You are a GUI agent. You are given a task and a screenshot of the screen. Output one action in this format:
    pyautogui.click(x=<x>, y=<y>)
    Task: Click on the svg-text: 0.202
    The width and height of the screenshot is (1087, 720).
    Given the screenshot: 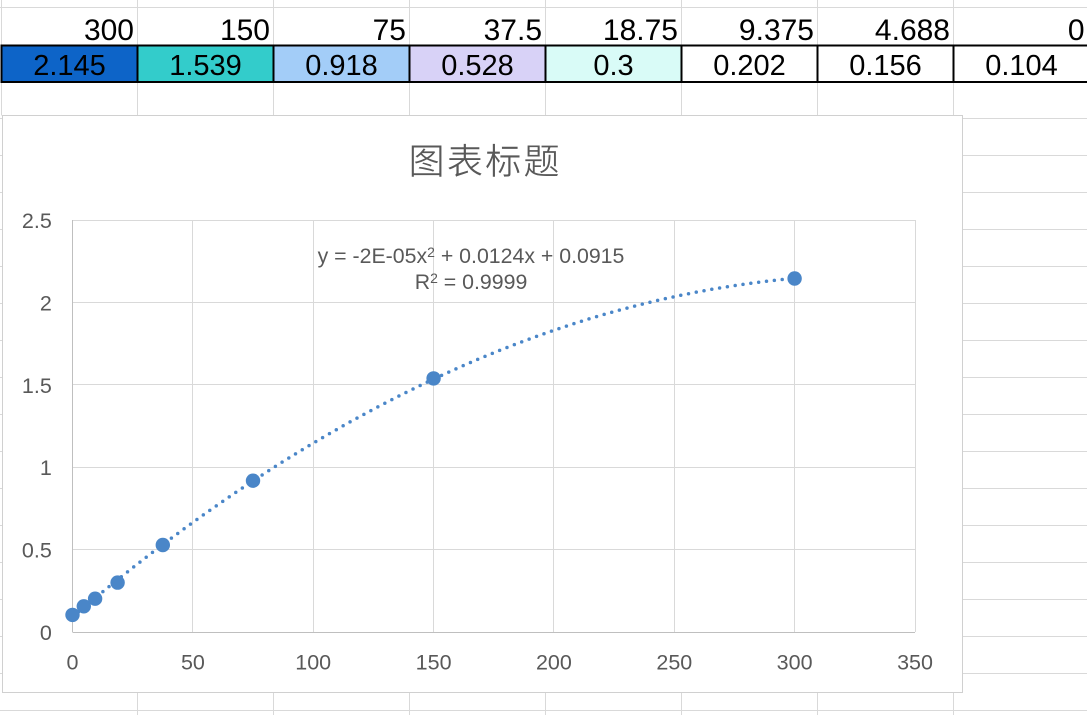 What is the action you would take?
    pyautogui.click(x=749, y=66)
    